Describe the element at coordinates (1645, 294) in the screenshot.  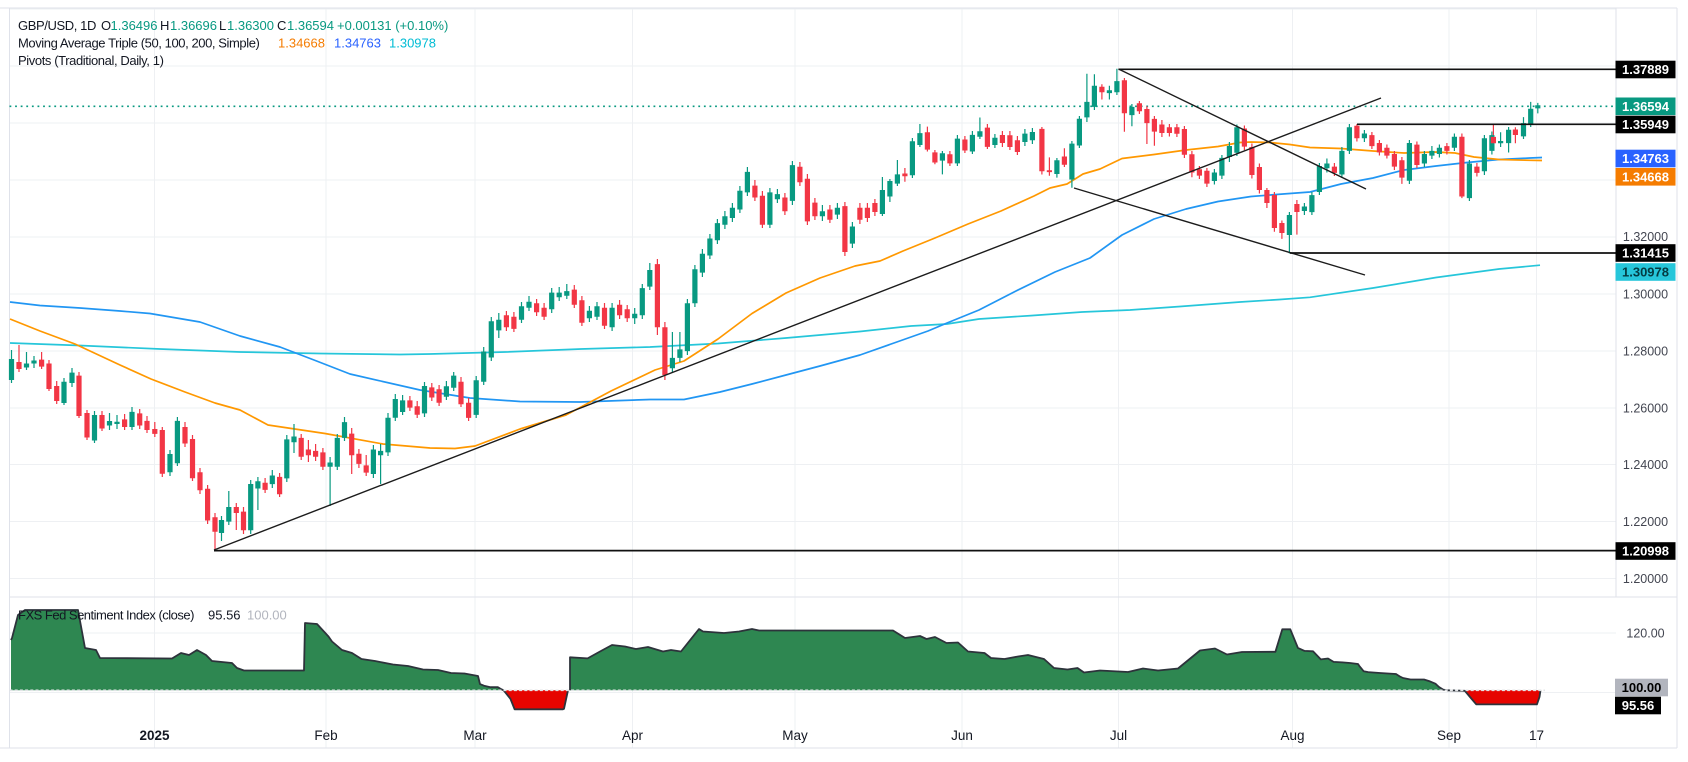
I see `svg-text: 1.30000` at that location.